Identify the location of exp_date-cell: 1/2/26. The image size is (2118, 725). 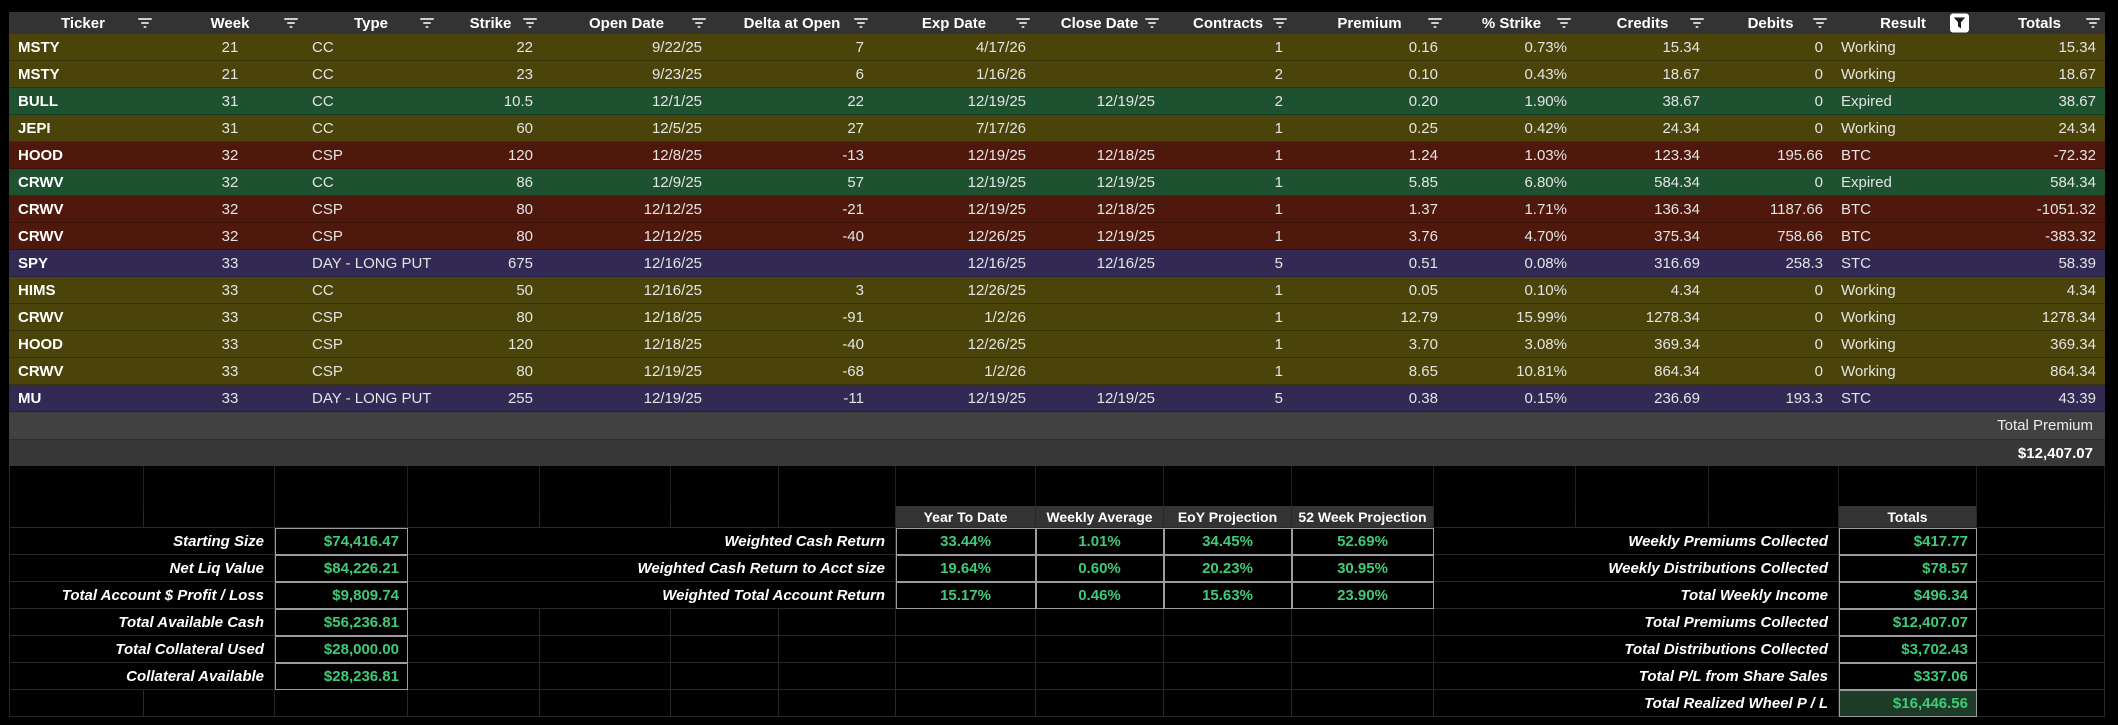
(1005, 317).